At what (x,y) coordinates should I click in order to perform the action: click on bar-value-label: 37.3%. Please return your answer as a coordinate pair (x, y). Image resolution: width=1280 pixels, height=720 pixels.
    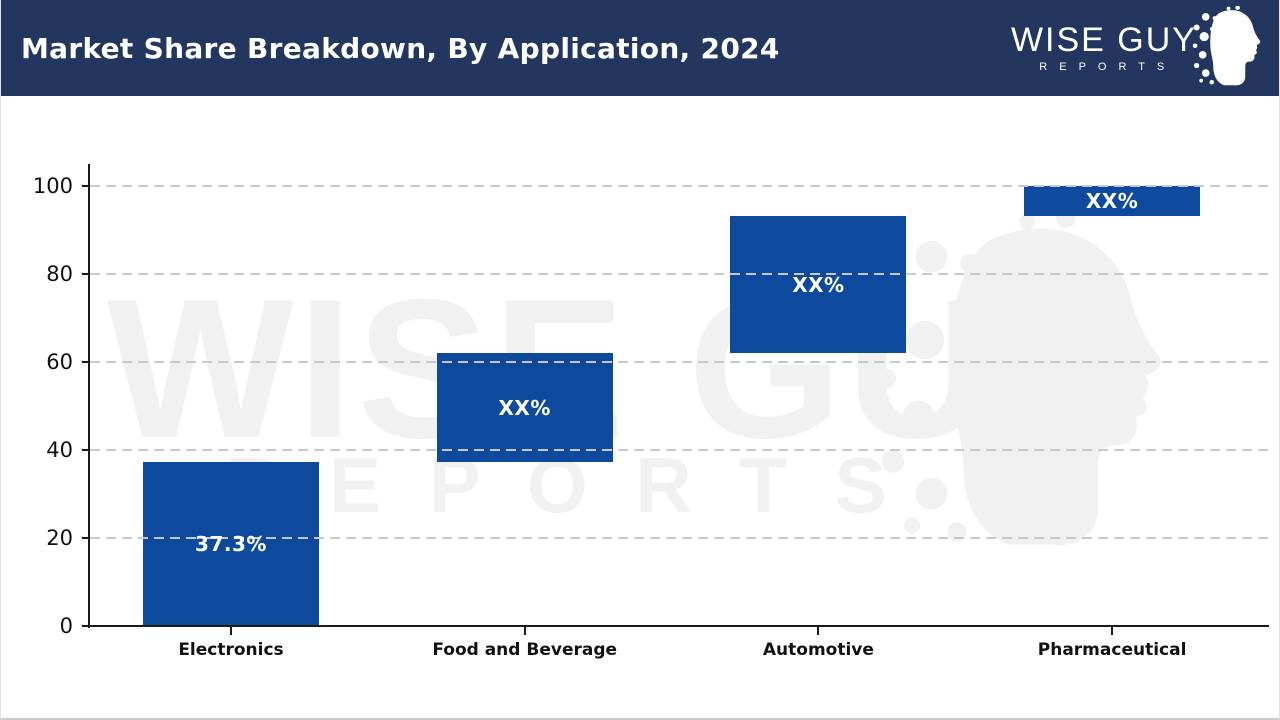
    Looking at the image, I should click on (231, 543).